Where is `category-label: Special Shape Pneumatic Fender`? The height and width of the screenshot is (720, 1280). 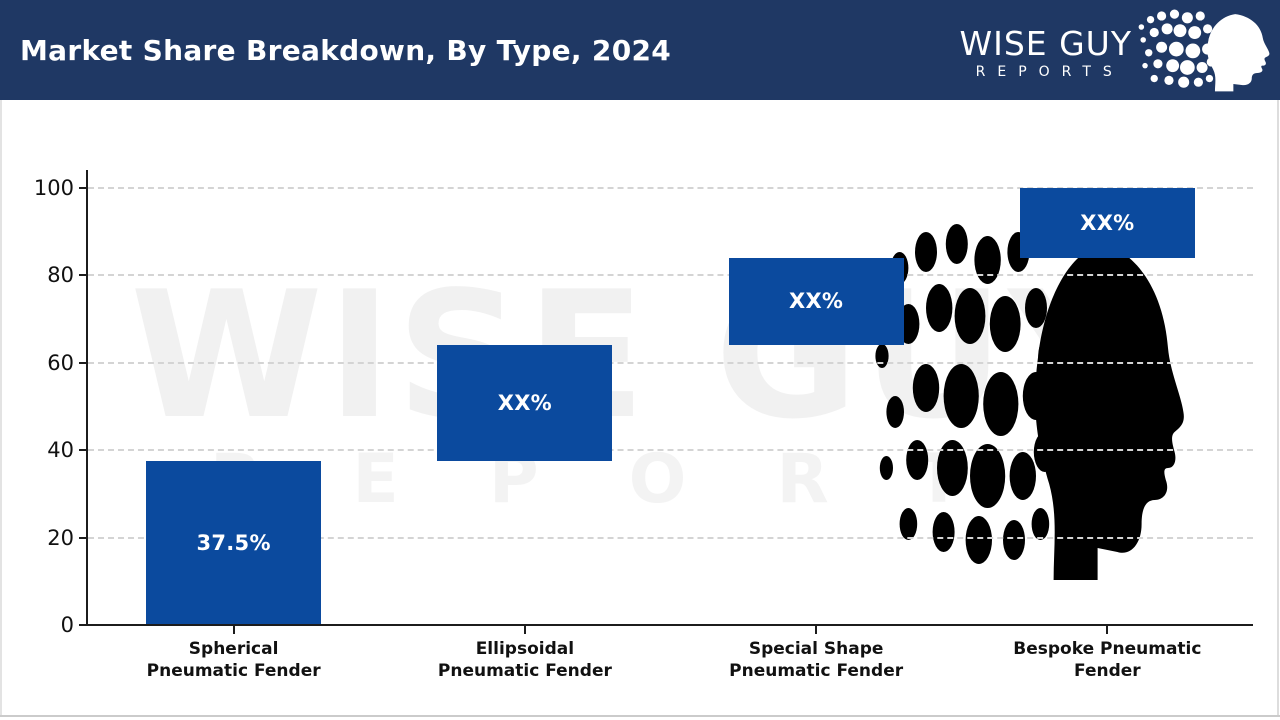
category-label: Special Shape Pneumatic Fender is located at coordinates (816, 660).